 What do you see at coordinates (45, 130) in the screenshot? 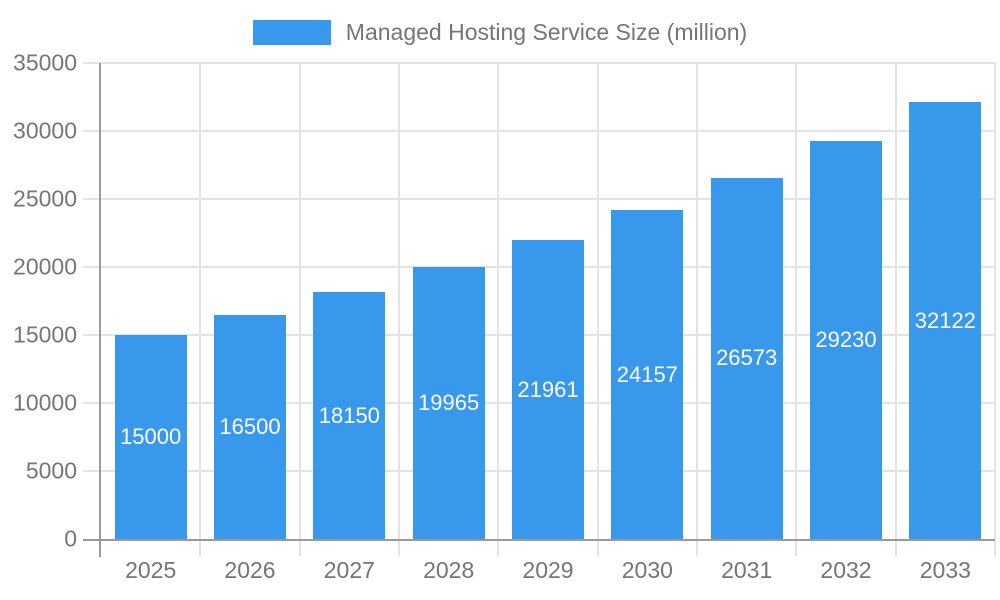
I see `y-tick-label: 30000` at bounding box center [45, 130].